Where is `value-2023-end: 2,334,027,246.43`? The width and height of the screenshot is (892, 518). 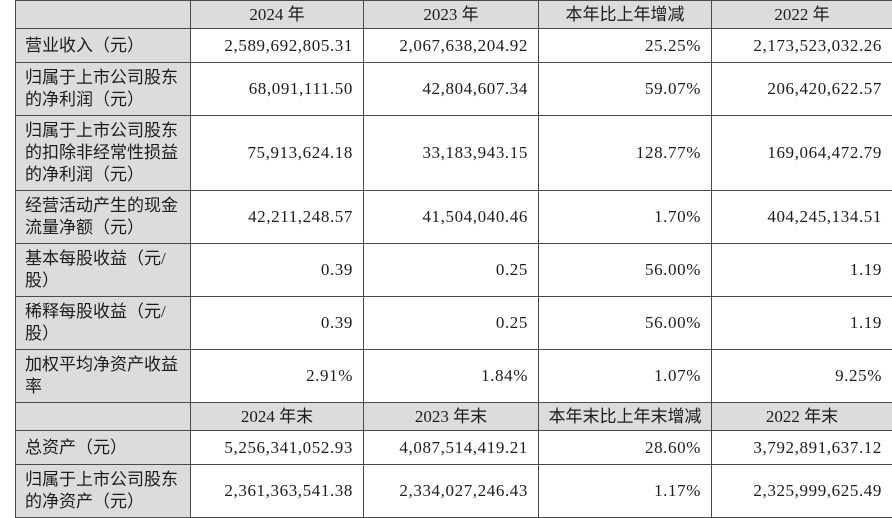
value-2023-end: 2,334,027,246.43 is located at coordinates (451, 491).